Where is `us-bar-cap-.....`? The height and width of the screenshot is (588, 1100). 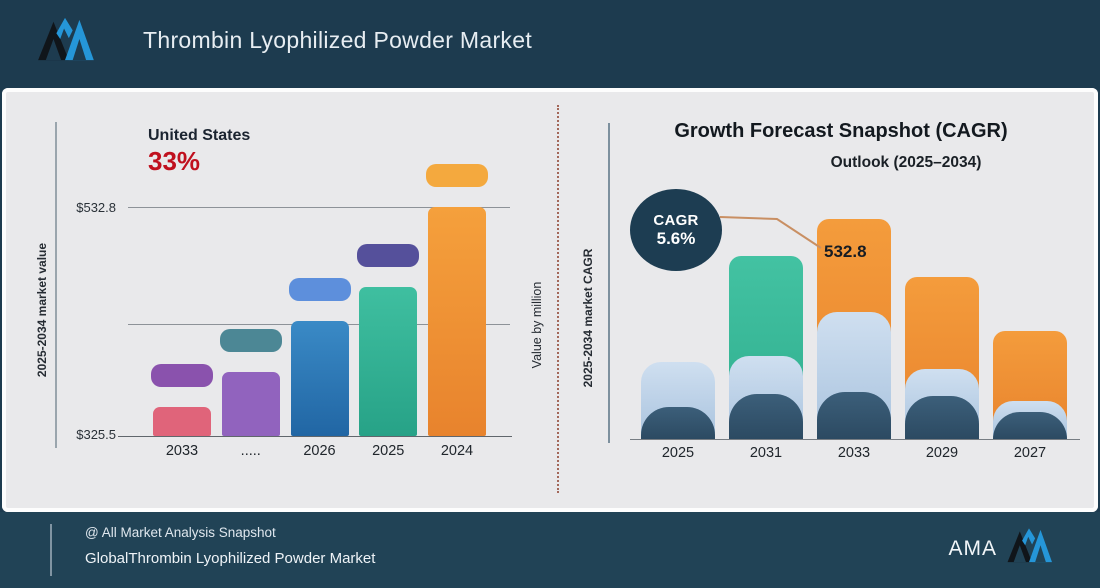
us-bar-cap-..... is located at coordinates (250, 340).